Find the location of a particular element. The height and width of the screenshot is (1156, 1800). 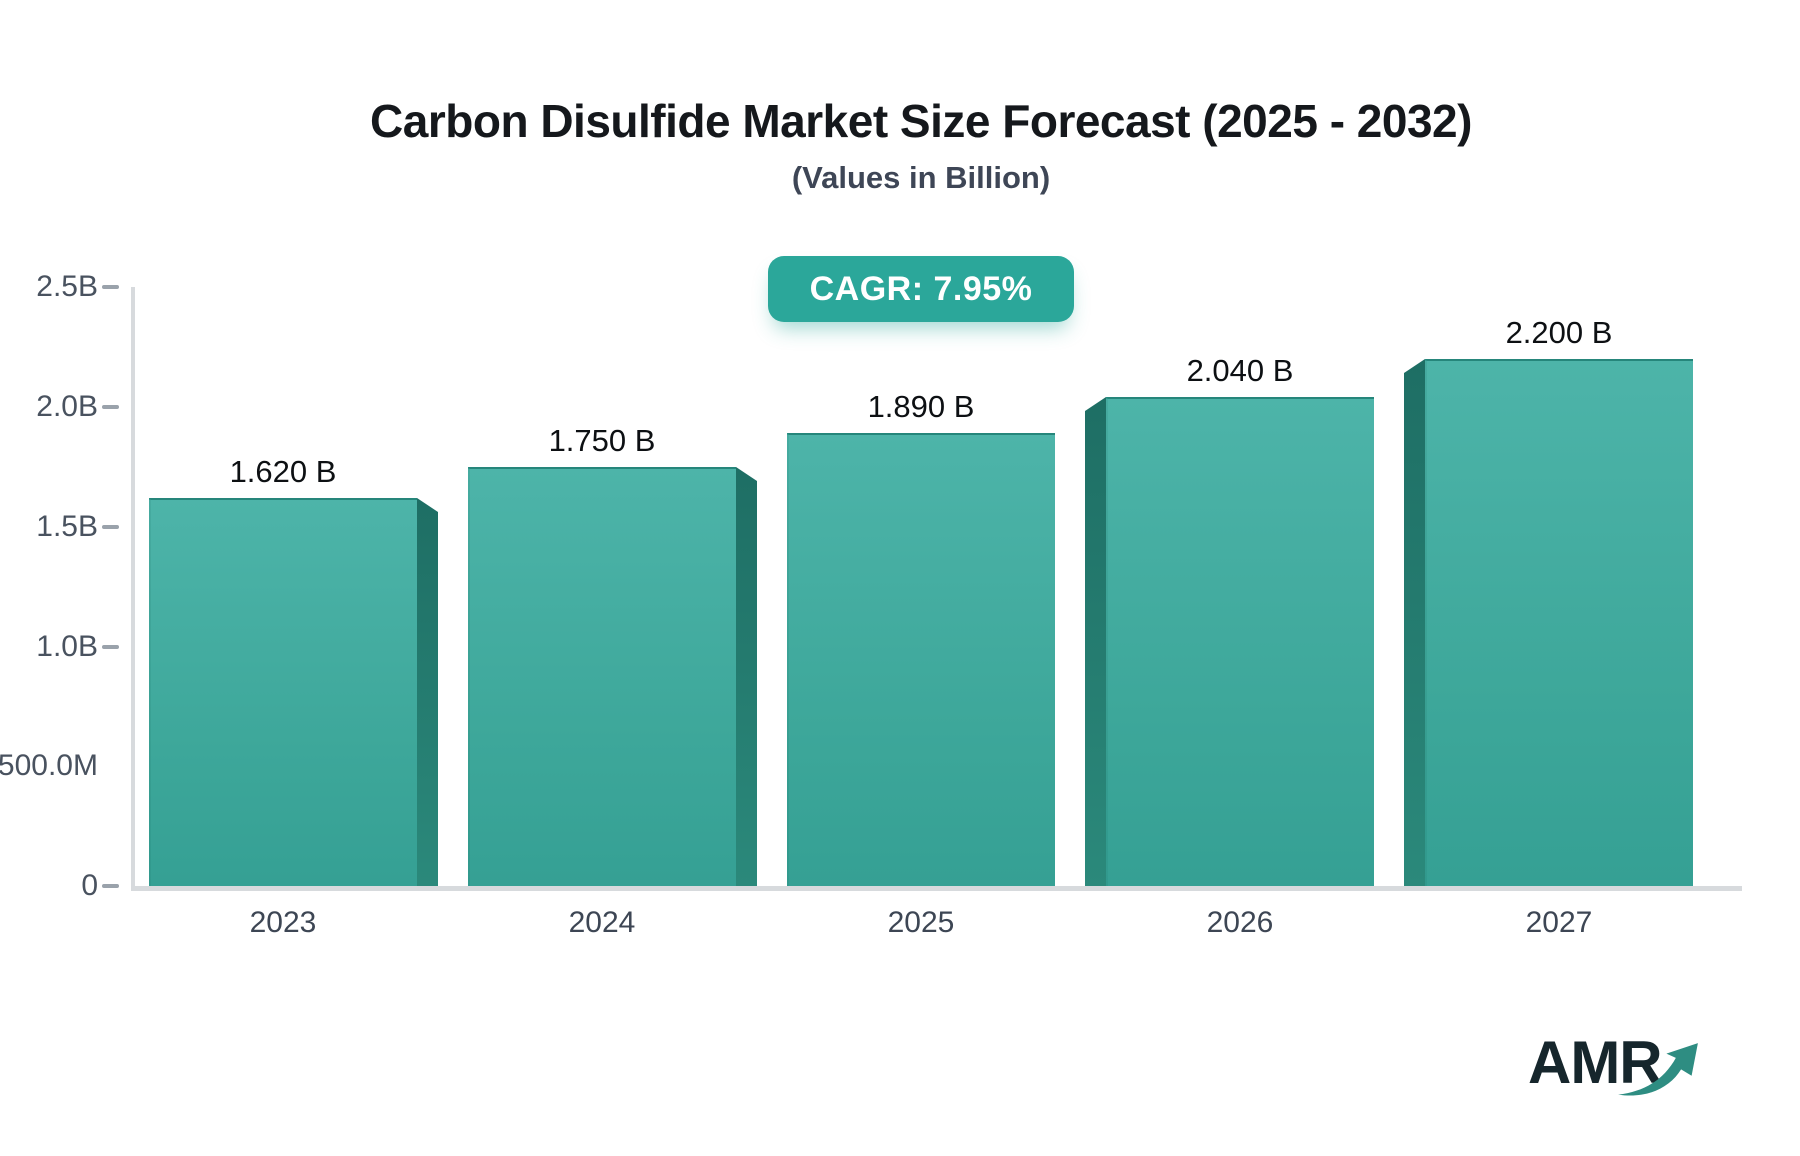

x-axis-label: 2026 is located at coordinates (1240, 922).